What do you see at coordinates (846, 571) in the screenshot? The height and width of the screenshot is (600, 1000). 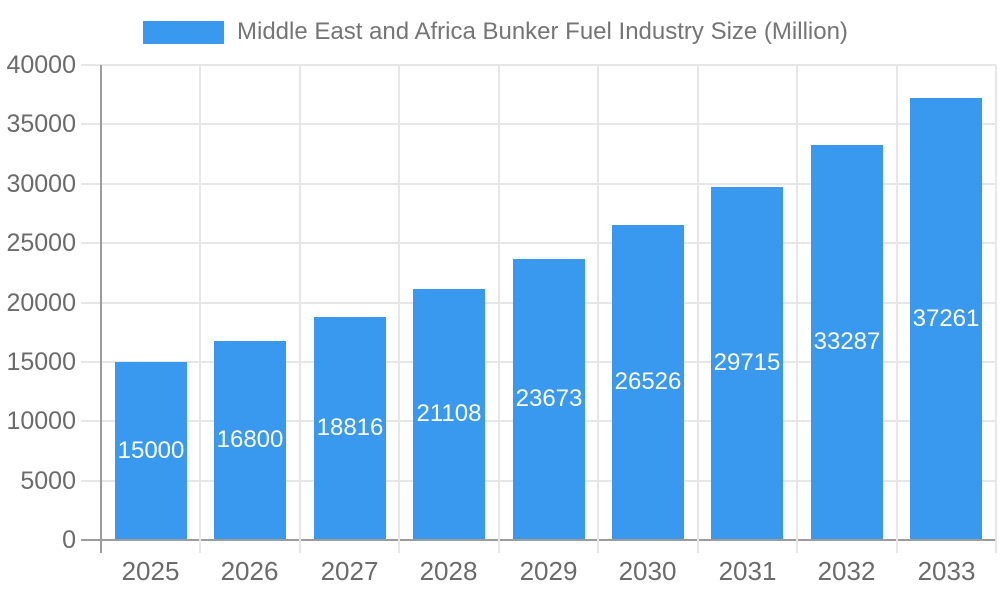 I see `x-tick-label: 2032` at bounding box center [846, 571].